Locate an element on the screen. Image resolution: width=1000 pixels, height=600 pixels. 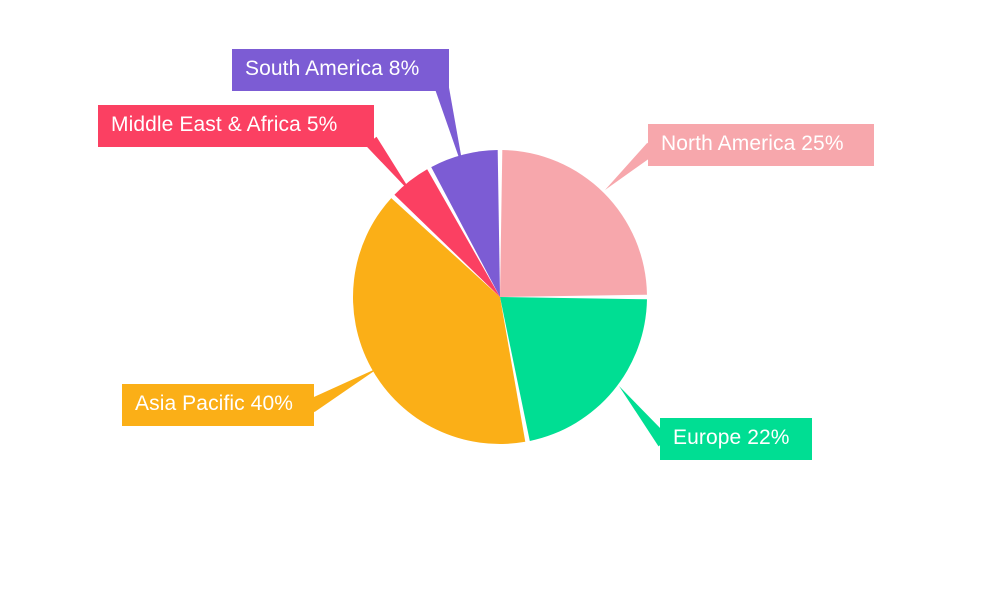
pie-slice-asia-pacific is located at coordinates (439, 321).